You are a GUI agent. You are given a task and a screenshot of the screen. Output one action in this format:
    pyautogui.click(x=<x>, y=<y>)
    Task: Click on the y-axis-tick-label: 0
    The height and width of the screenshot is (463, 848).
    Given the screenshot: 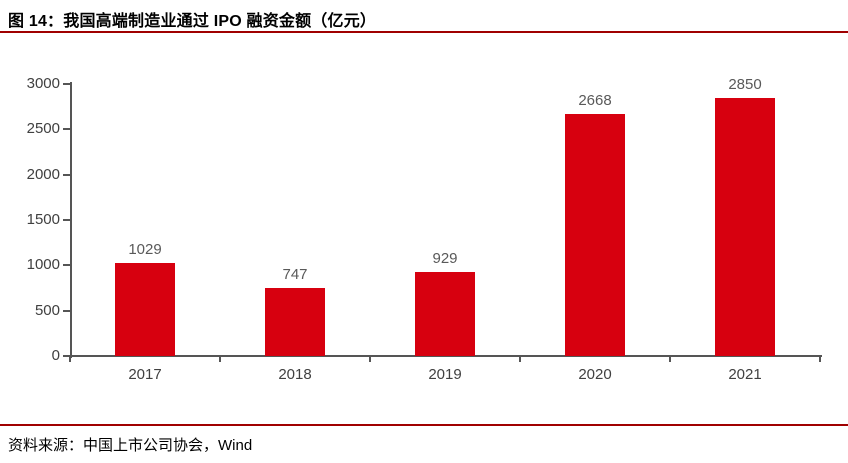 What is the action you would take?
    pyautogui.click(x=55, y=355)
    